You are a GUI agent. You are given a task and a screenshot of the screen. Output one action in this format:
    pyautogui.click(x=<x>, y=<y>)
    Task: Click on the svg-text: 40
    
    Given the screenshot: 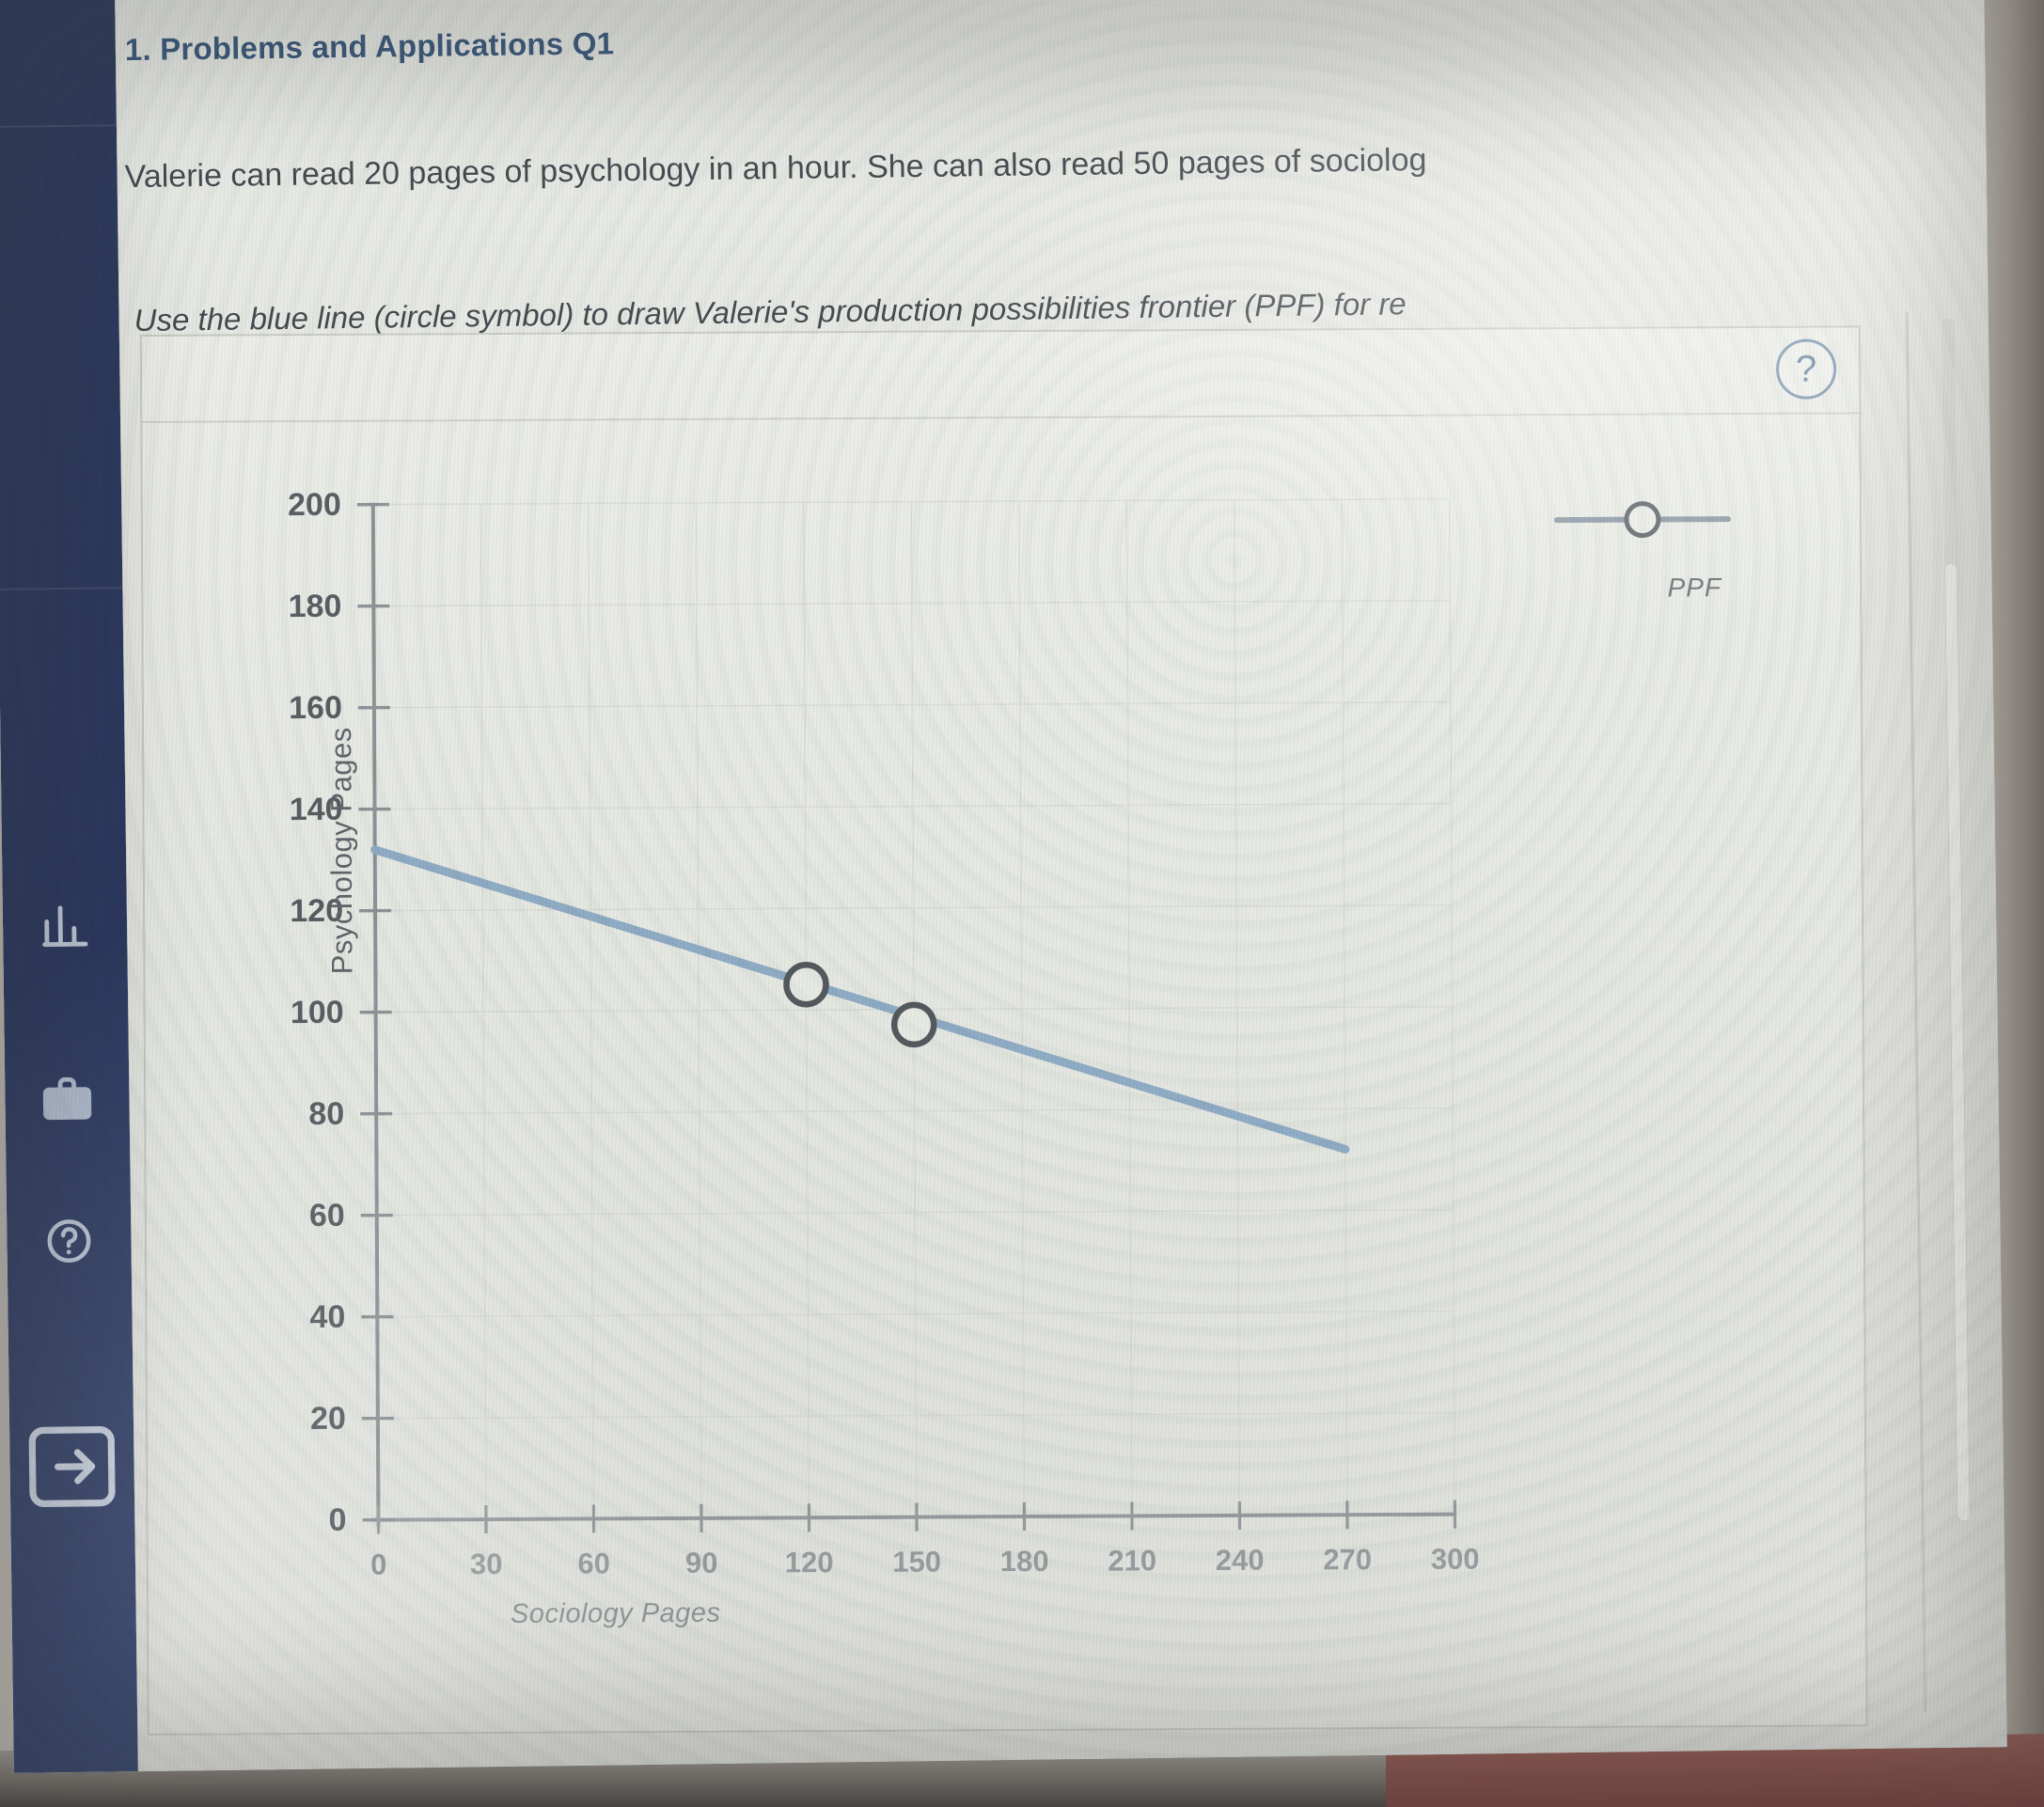 What is the action you would take?
    pyautogui.click(x=327, y=1317)
    